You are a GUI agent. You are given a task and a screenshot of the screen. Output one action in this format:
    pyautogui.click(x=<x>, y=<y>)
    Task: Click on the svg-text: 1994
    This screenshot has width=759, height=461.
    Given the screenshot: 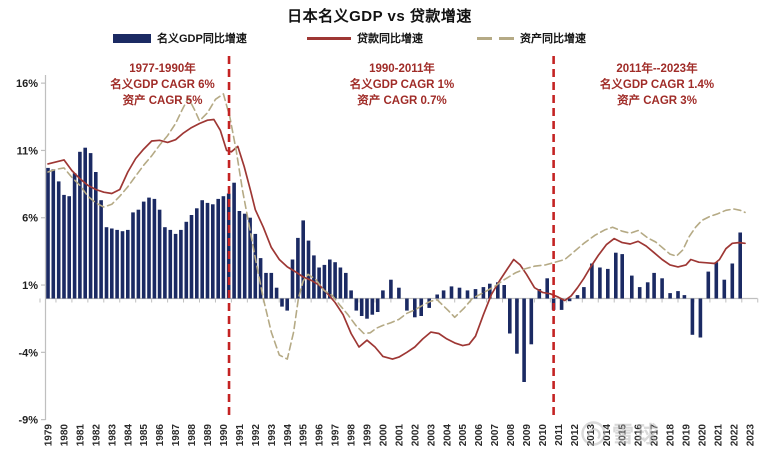 What is the action you would take?
    pyautogui.click(x=288, y=435)
    